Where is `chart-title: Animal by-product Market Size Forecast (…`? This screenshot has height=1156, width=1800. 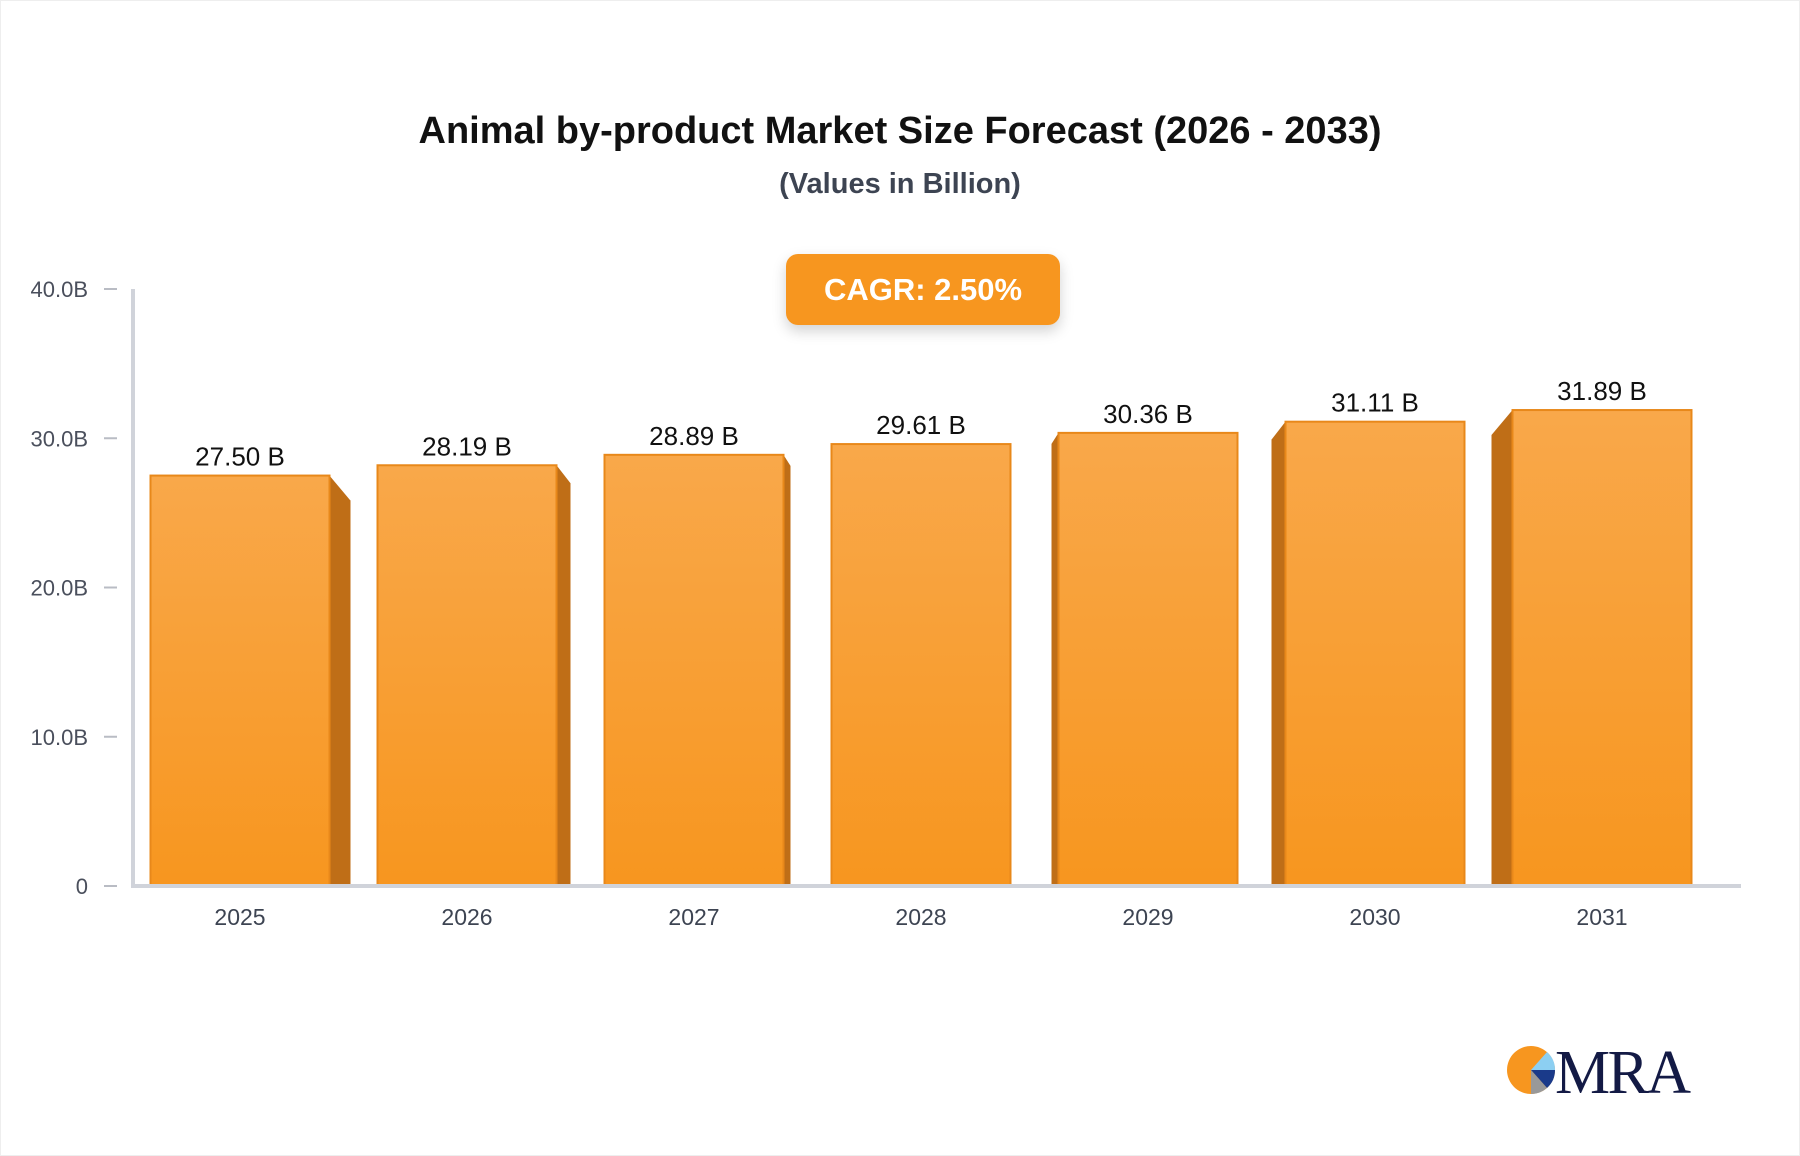
chart-title: Animal by-product Market Size Forecast (… is located at coordinates (900, 131).